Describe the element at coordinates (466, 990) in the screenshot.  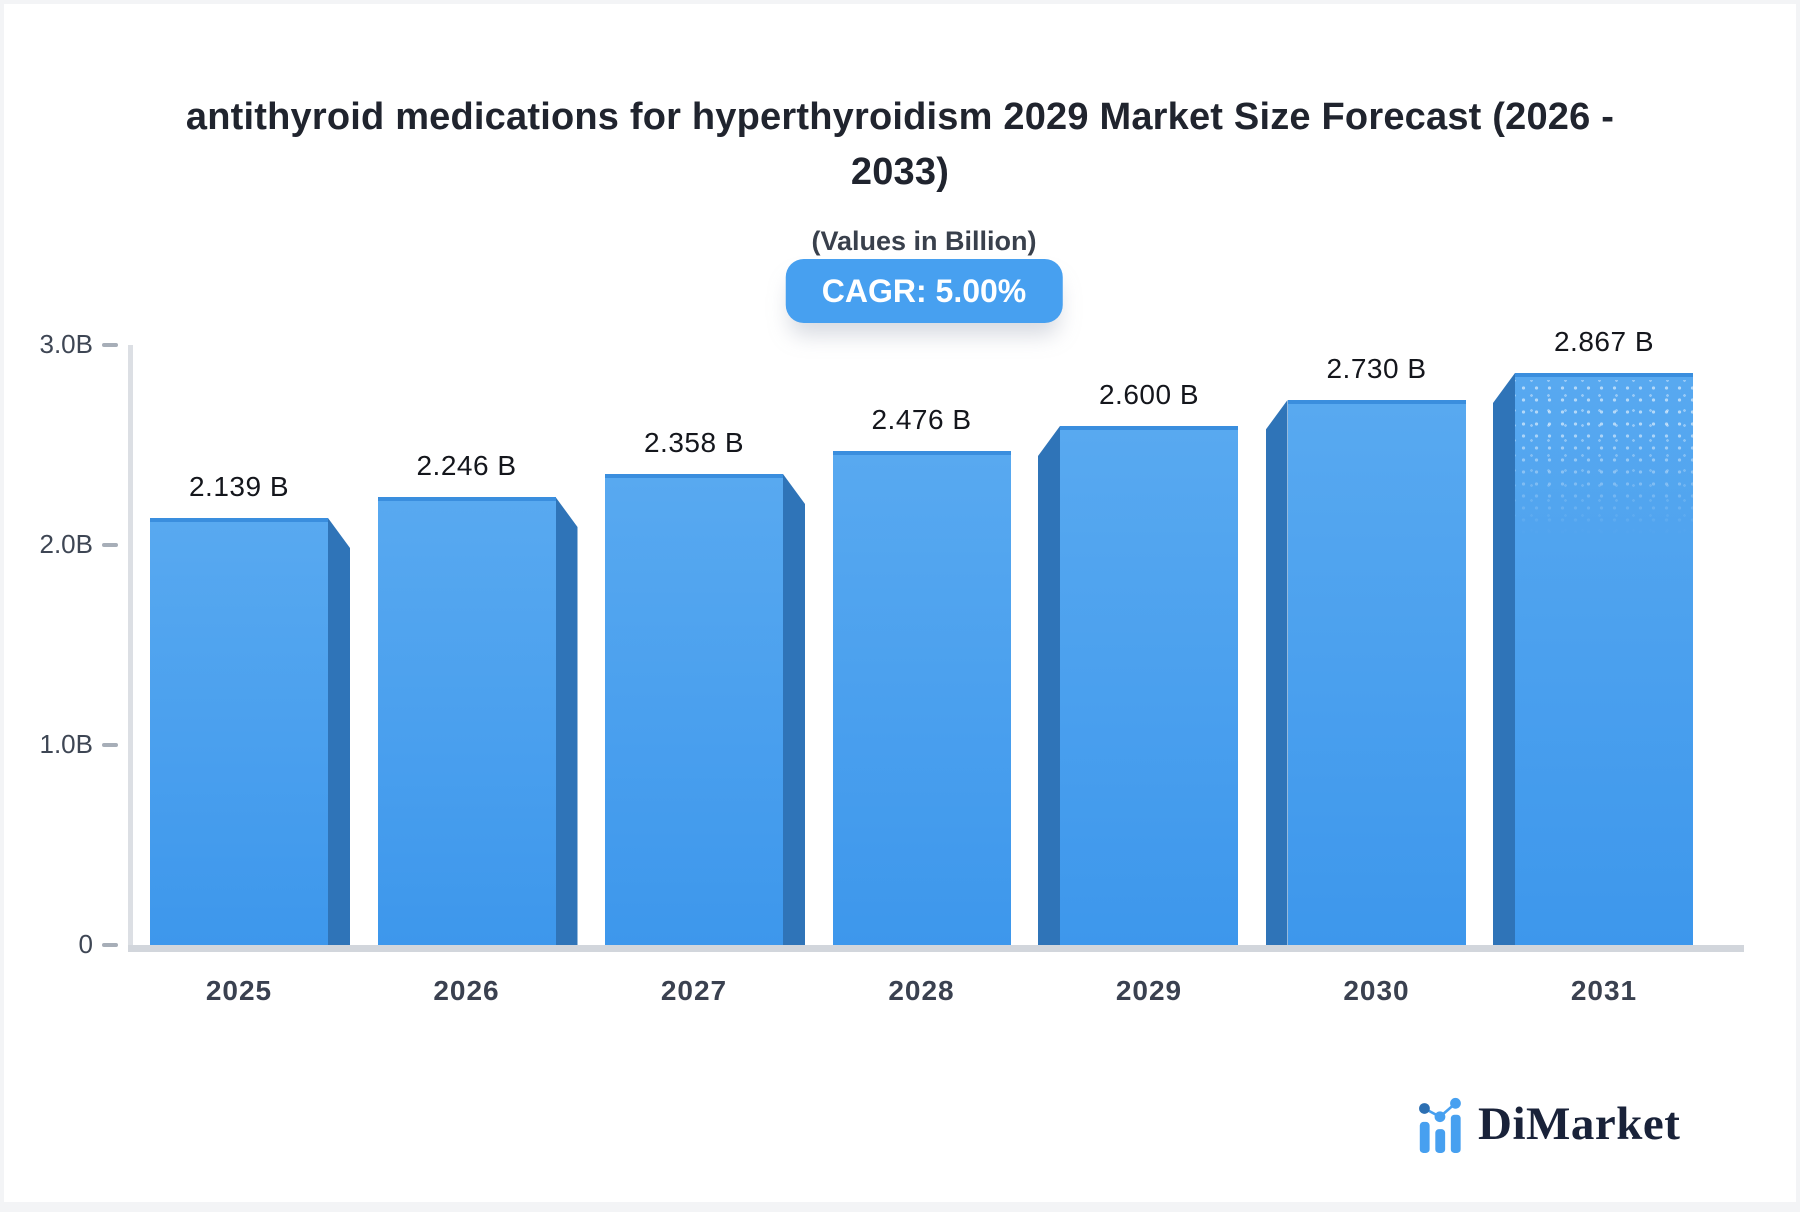
I see `x-tick-label: 2026` at that location.